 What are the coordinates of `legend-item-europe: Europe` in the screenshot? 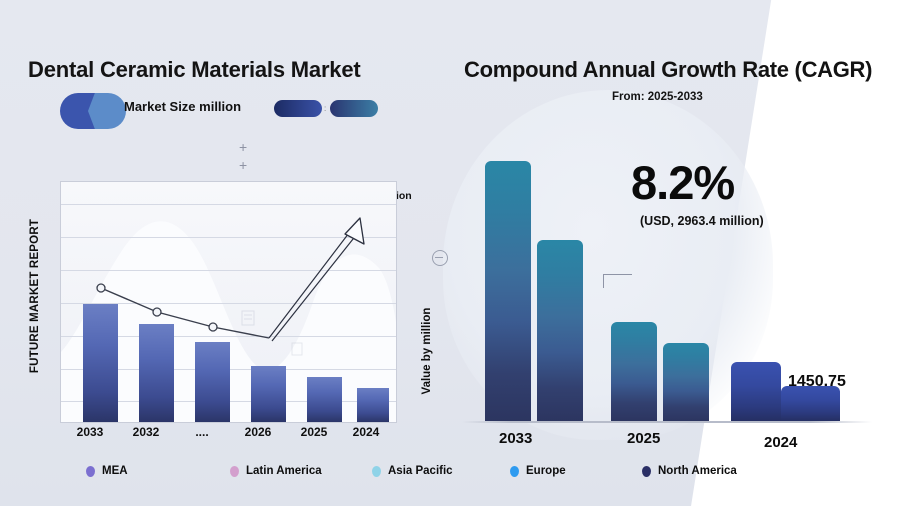 It's located at (538, 471).